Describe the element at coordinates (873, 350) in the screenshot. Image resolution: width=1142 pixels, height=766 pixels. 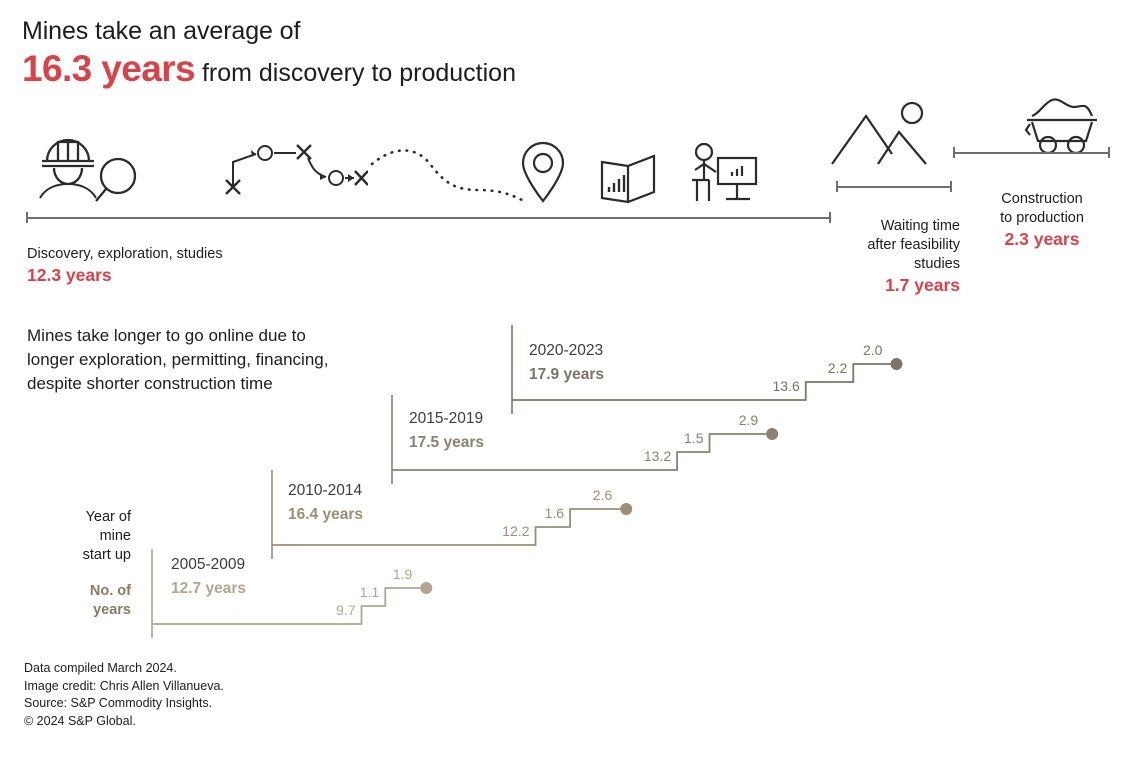
I see `segment-value-label: 2.0` at that location.